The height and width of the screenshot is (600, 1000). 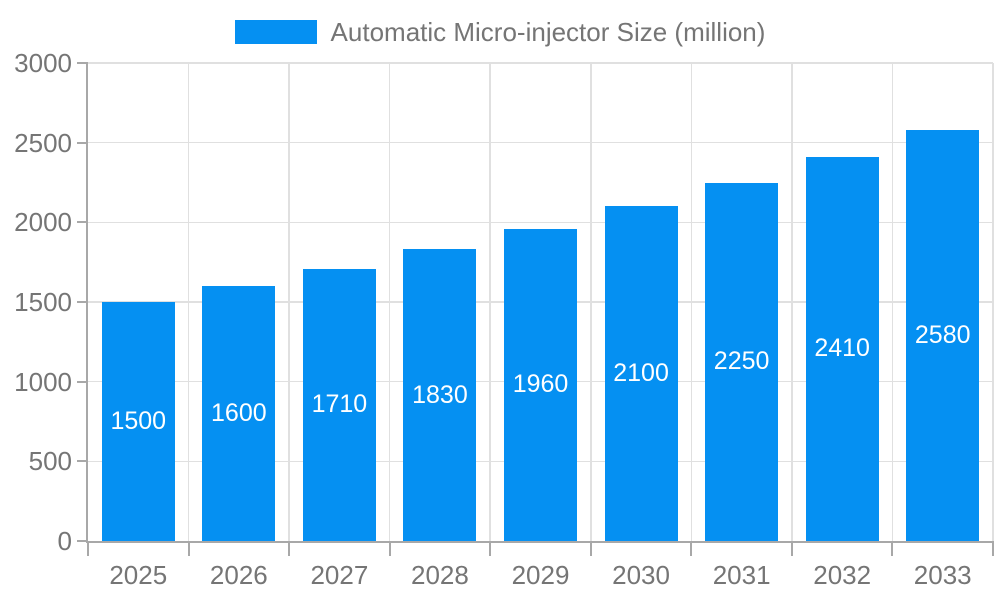 What do you see at coordinates (275, 32) in the screenshot?
I see `legend-swatch` at bounding box center [275, 32].